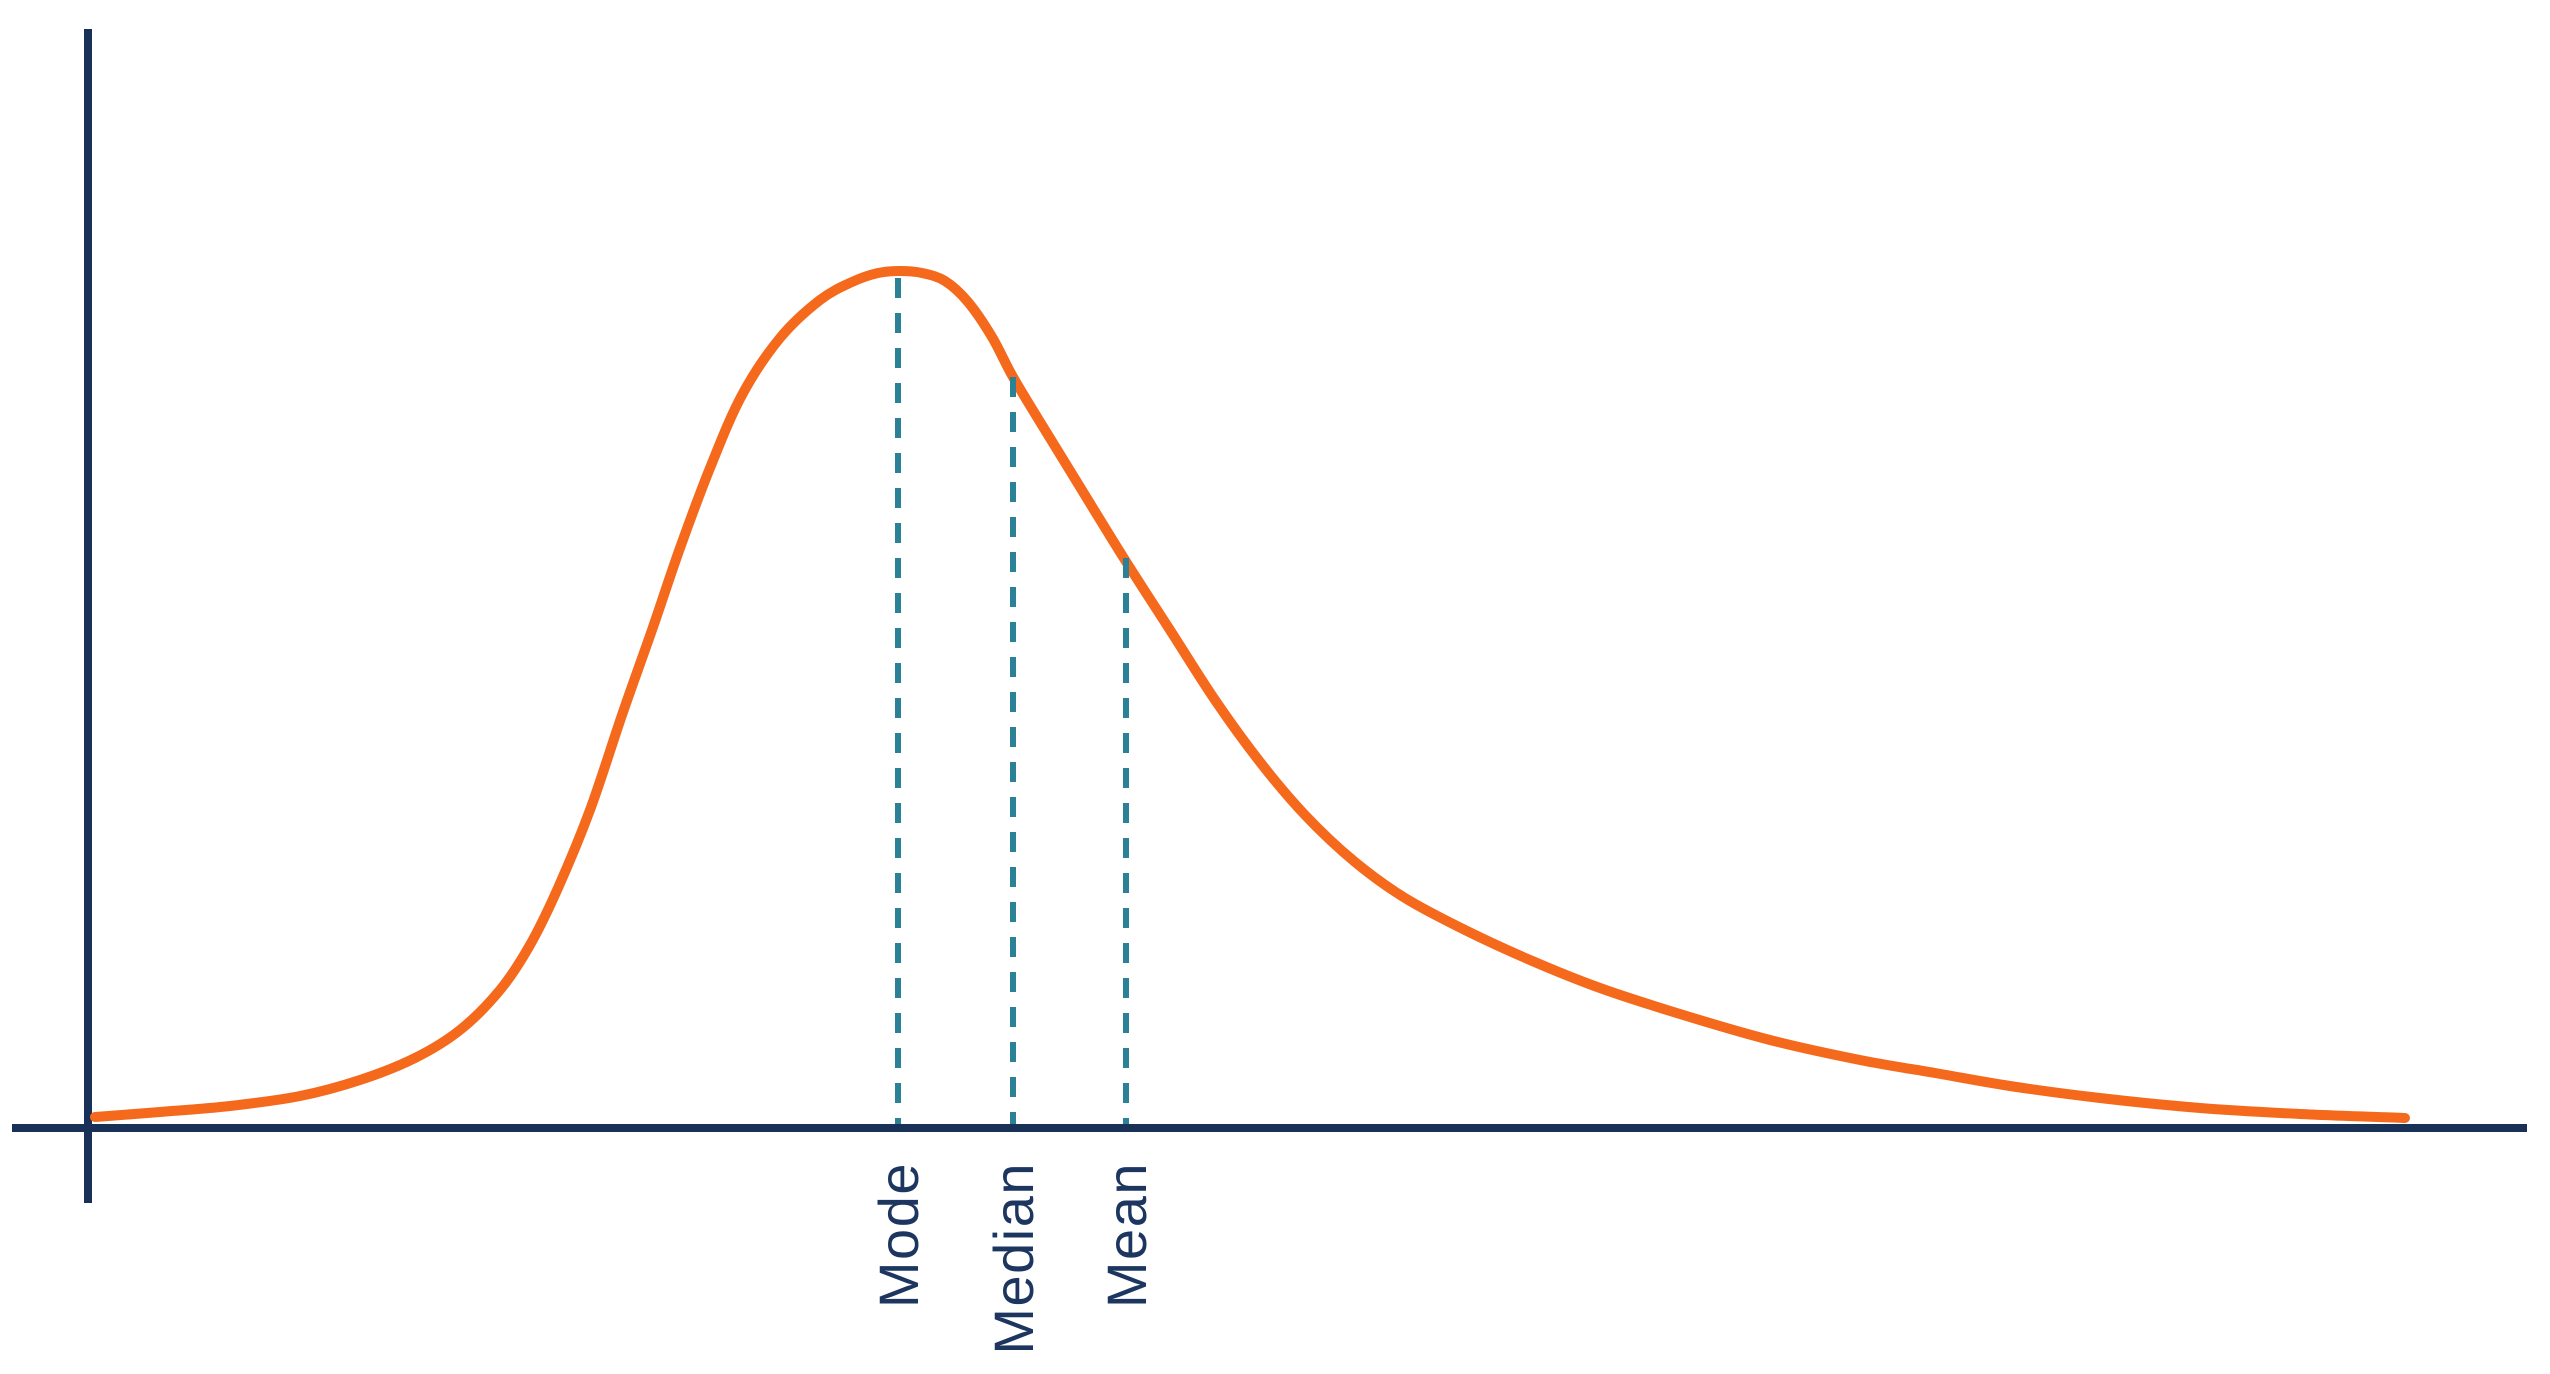 The image size is (2550, 1374). Describe the element at coordinates (1126, 933) in the screenshot. I see `mean-marker: Mean` at that location.